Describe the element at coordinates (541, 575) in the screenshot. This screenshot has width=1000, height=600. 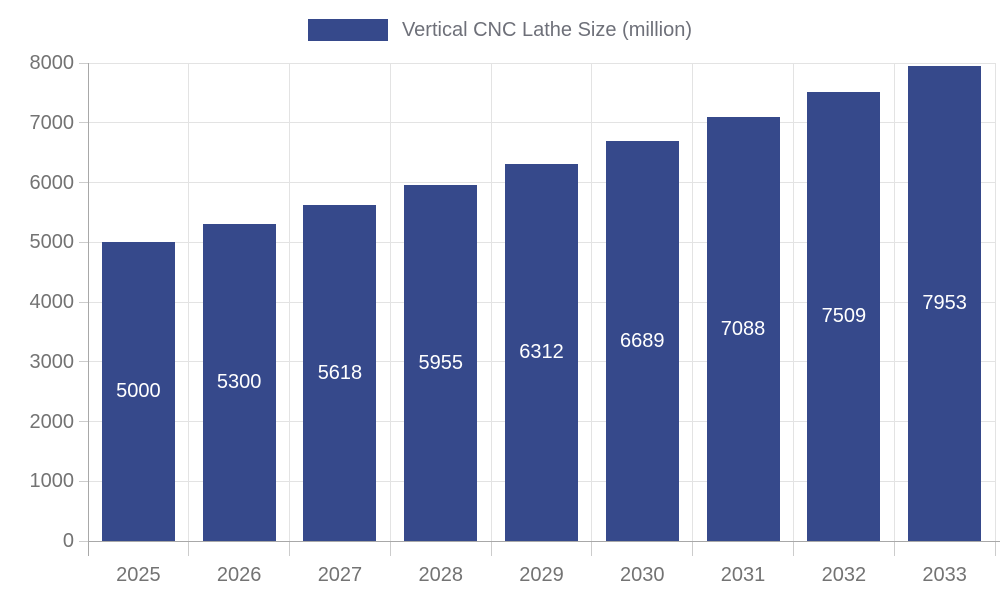
I see `x-axis-tick-label: 2029` at that location.